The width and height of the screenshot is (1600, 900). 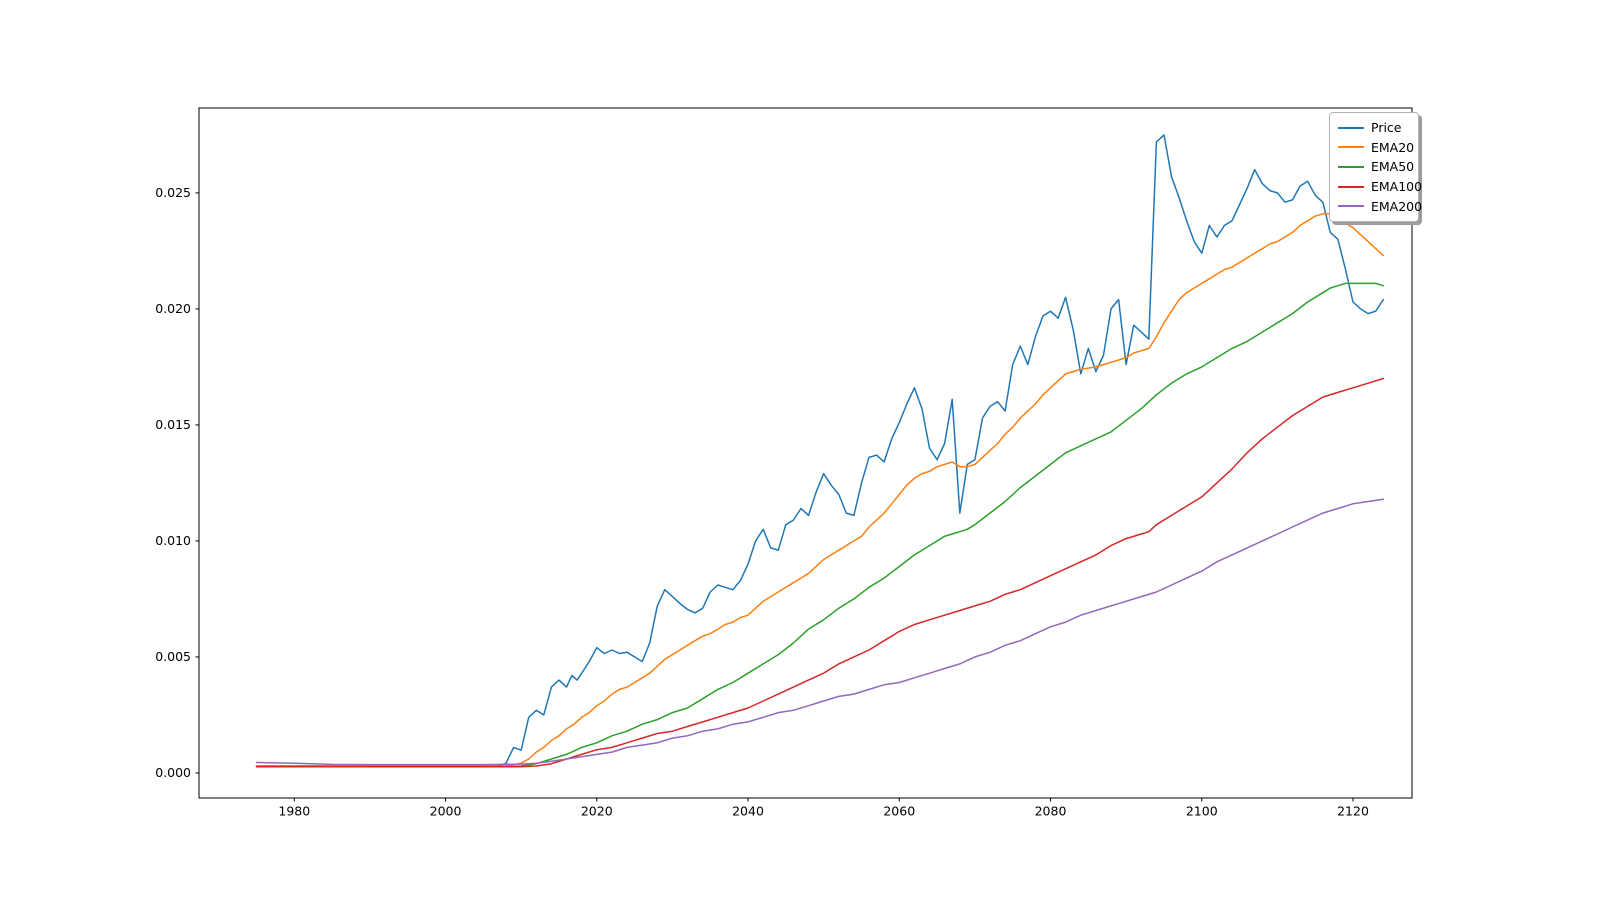 What do you see at coordinates (294, 811) in the screenshot?
I see `x-axis-tick-label: 1980` at bounding box center [294, 811].